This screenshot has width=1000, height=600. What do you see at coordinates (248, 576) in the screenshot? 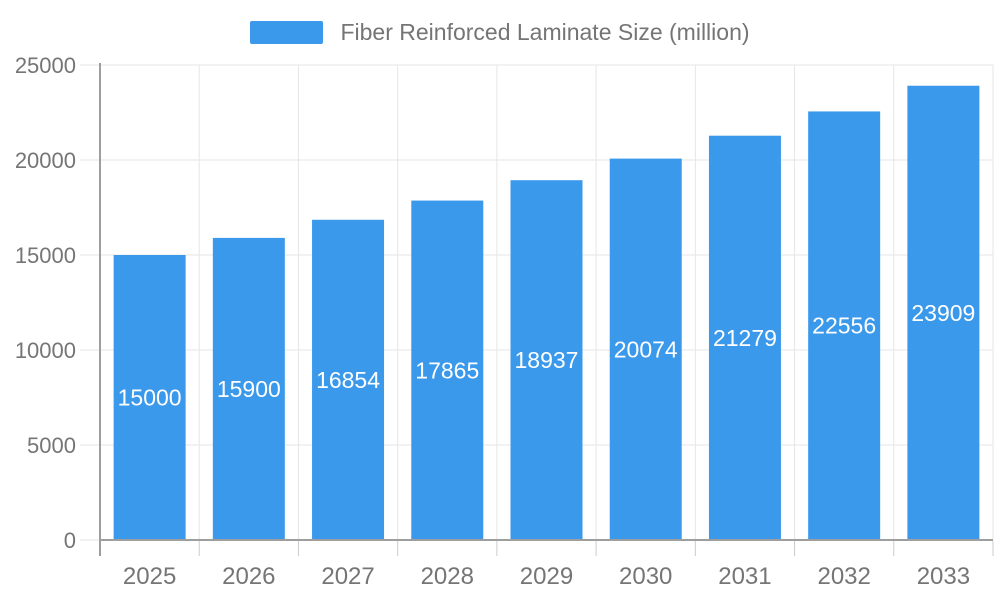
I see `x-axis-tick-label: 2026` at bounding box center [248, 576].